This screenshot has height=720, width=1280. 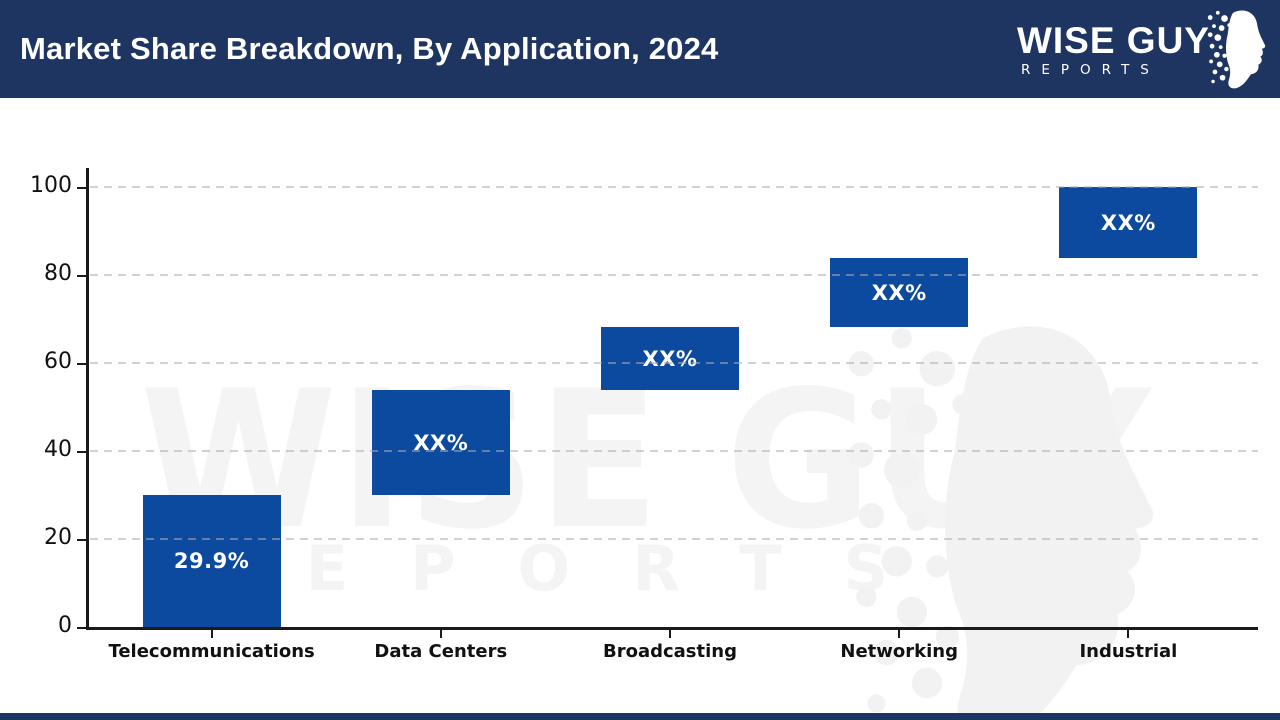 I want to click on bar-networking: XX%, so click(x=899, y=292).